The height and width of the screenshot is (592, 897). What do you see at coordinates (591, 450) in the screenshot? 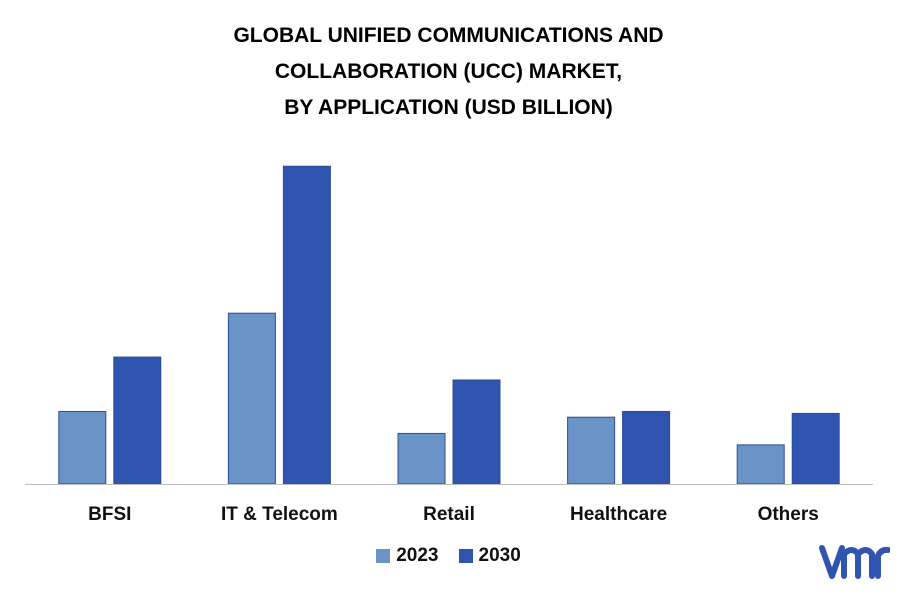
I see `bar-2023-healthcare` at bounding box center [591, 450].